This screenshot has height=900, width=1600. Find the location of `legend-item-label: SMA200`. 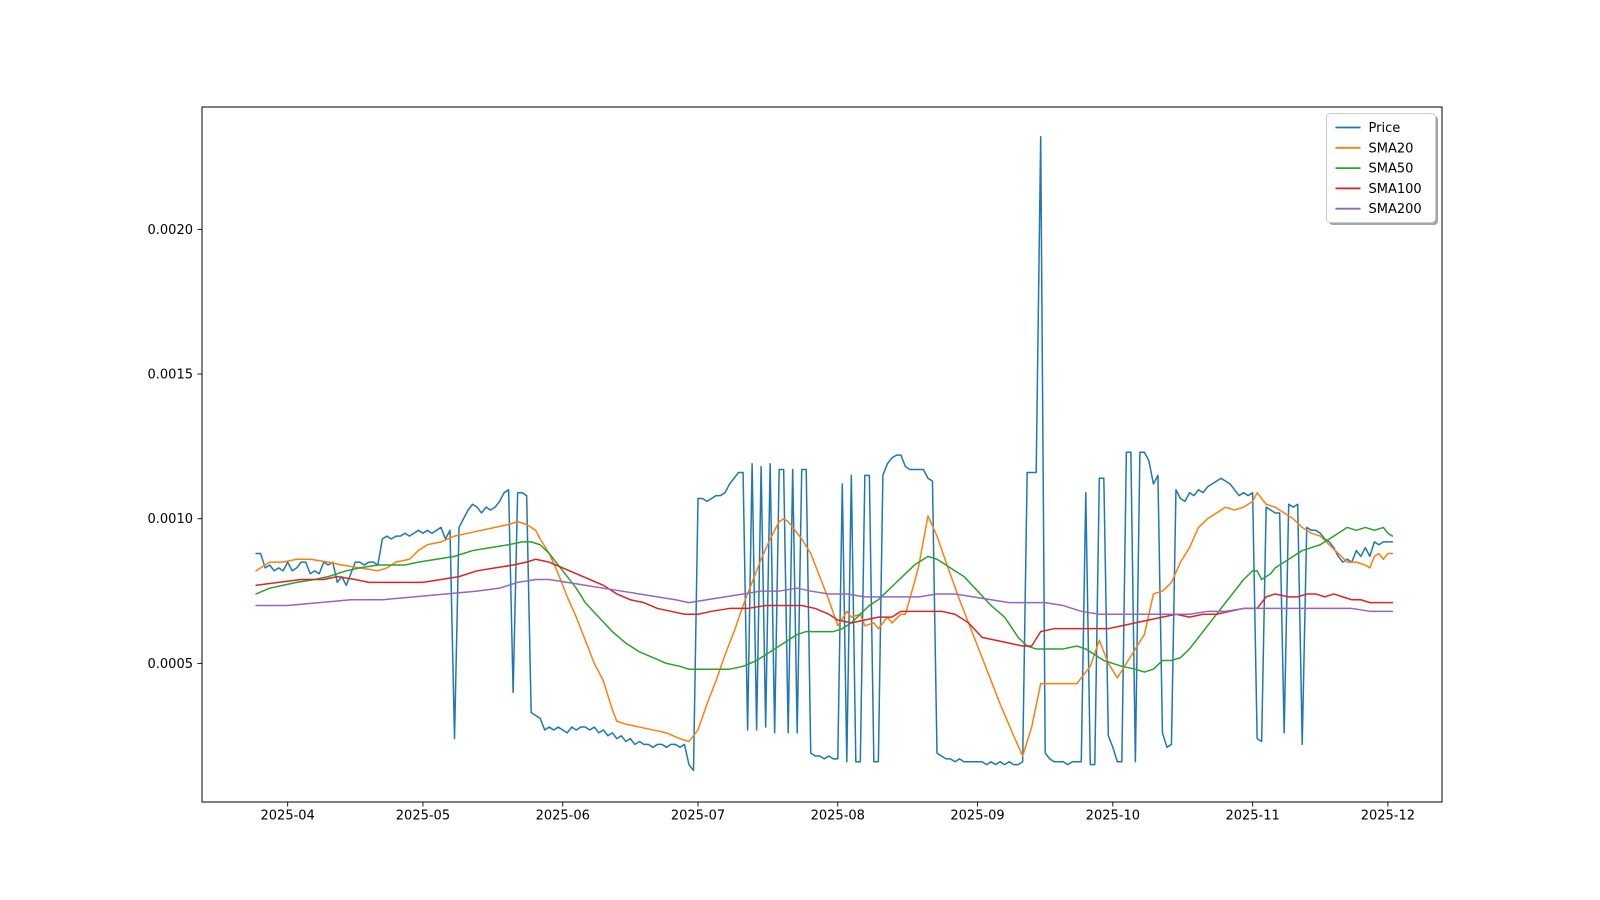

legend-item-label: SMA200 is located at coordinates (1395, 209).